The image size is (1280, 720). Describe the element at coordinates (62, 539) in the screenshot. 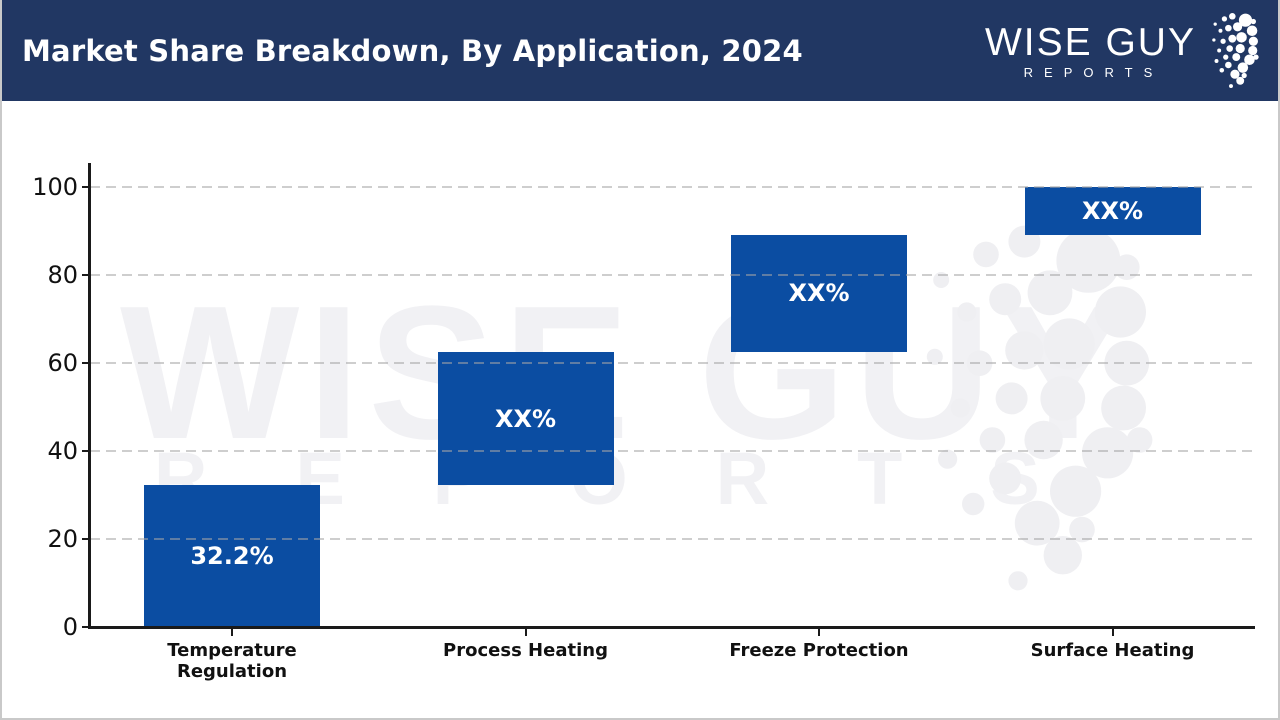

I see `y-tick-label: 20` at that location.